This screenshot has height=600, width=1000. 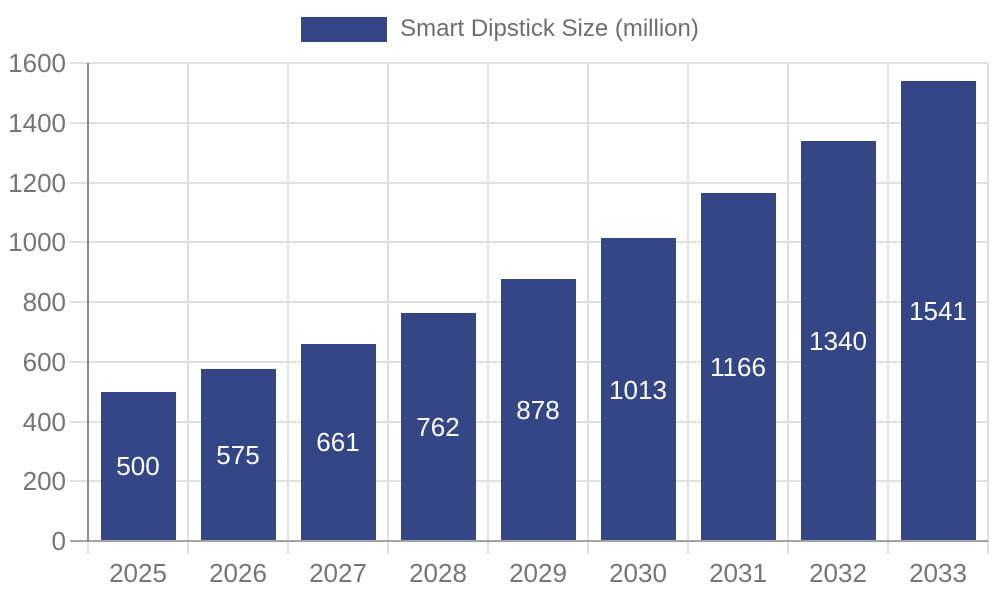 What do you see at coordinates (738, 573) in the screenshot?
I see `x-tick-label: 2031` at bounding box center [738, 573].